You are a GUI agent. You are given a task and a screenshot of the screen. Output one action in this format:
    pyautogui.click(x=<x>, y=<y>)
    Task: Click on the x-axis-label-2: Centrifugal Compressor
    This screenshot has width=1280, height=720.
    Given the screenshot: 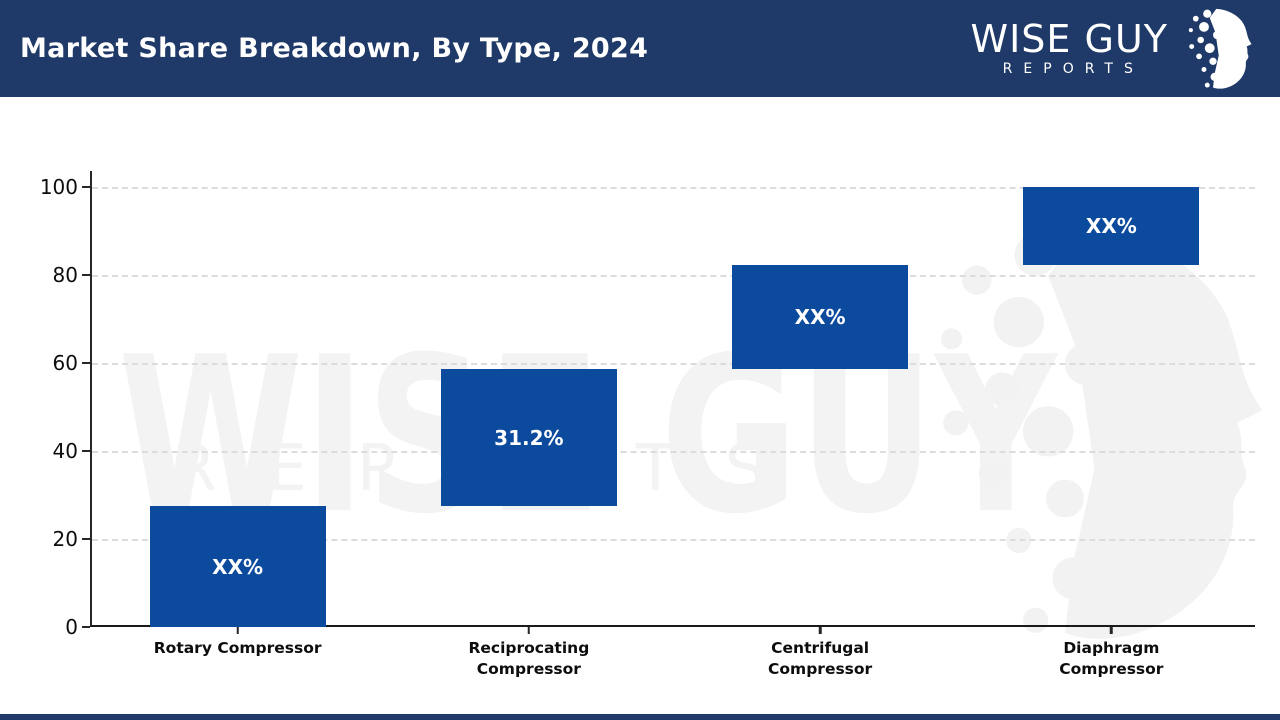 What is the action you would take?
    pyautogui.click(x=820, y=659)
    